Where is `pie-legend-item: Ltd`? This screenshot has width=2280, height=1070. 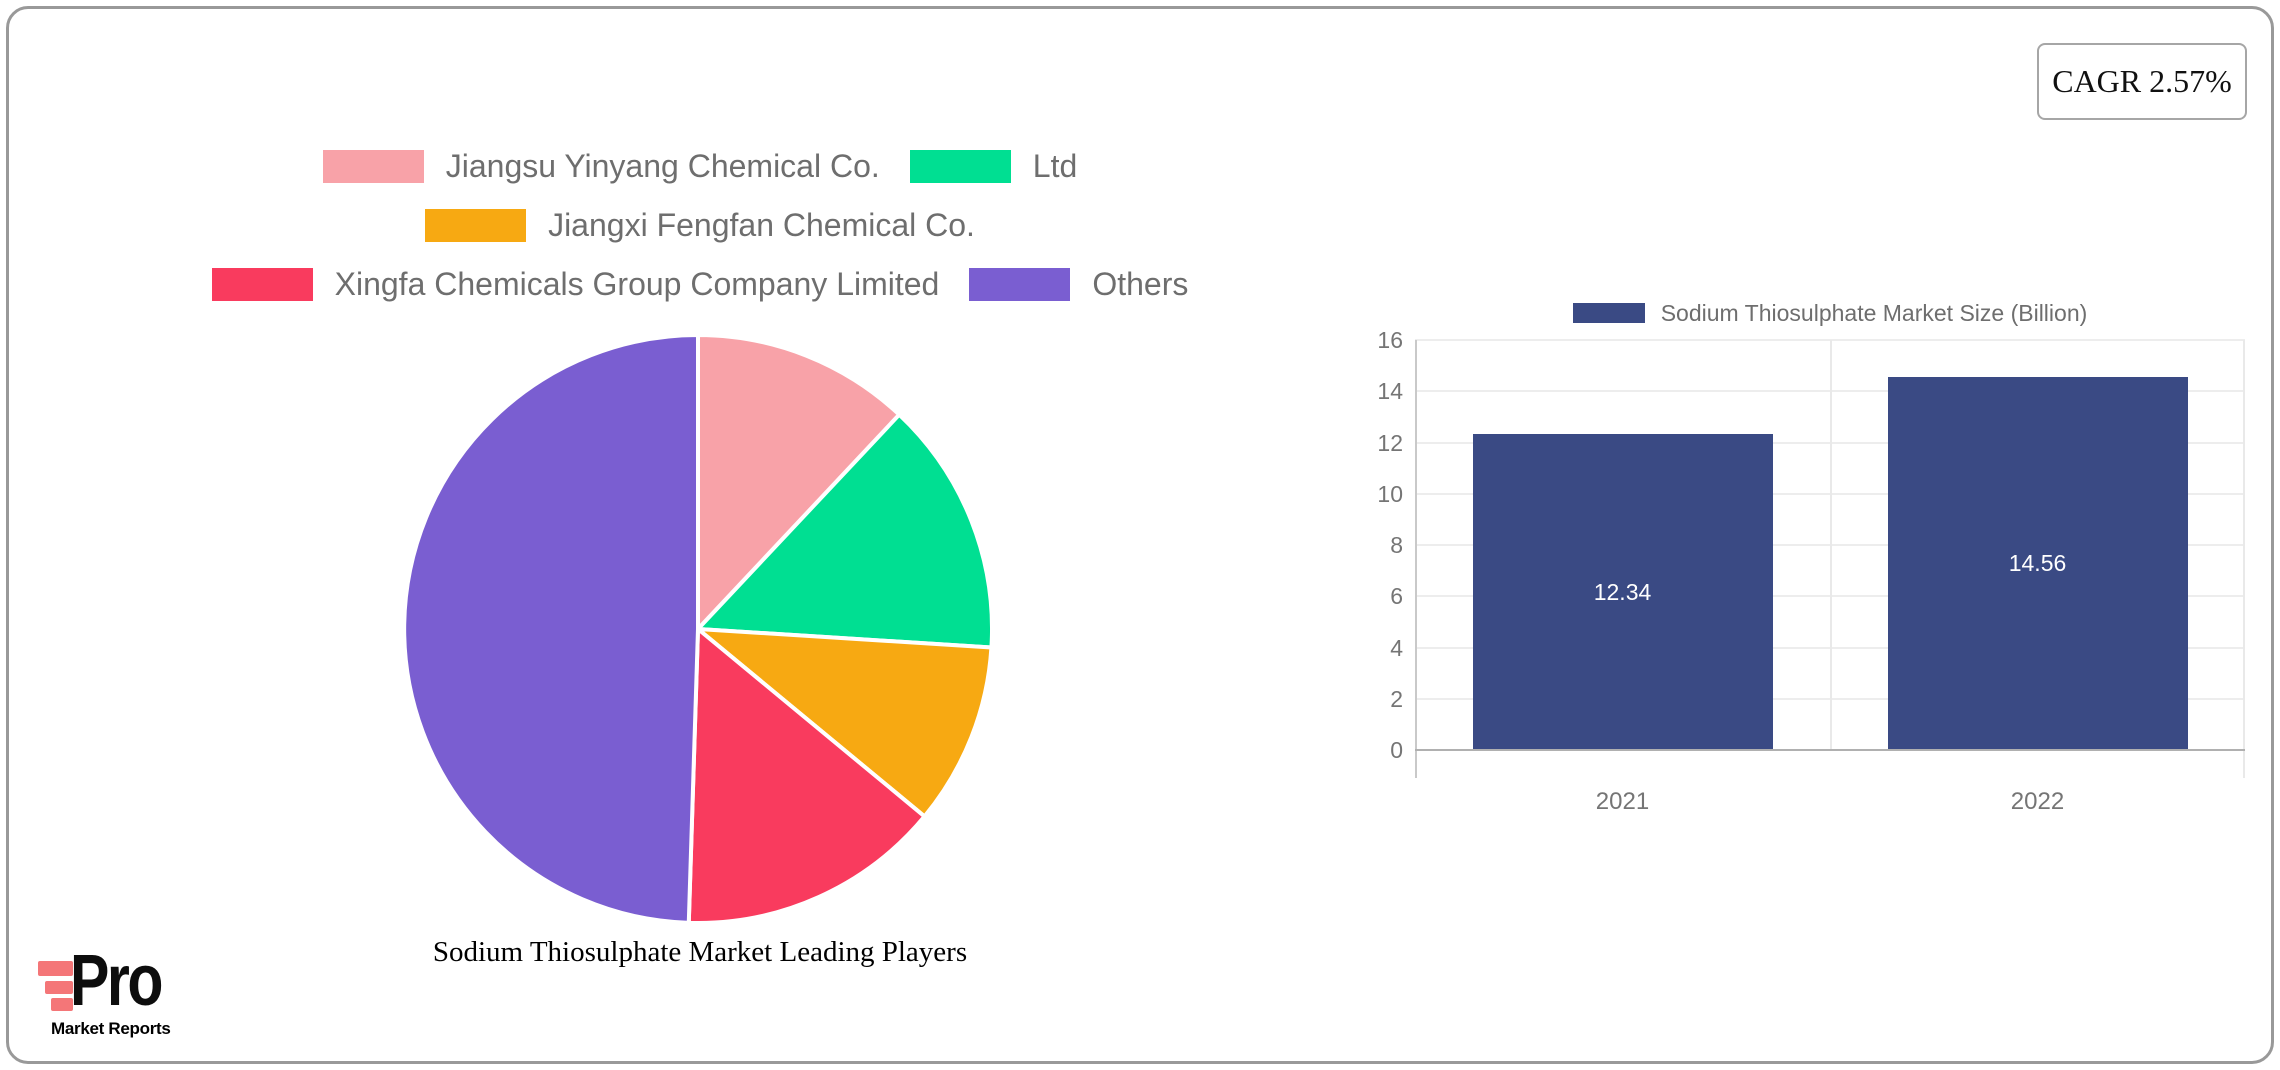
pie-legend-item: Ltd is located at coordinates (993, 166).